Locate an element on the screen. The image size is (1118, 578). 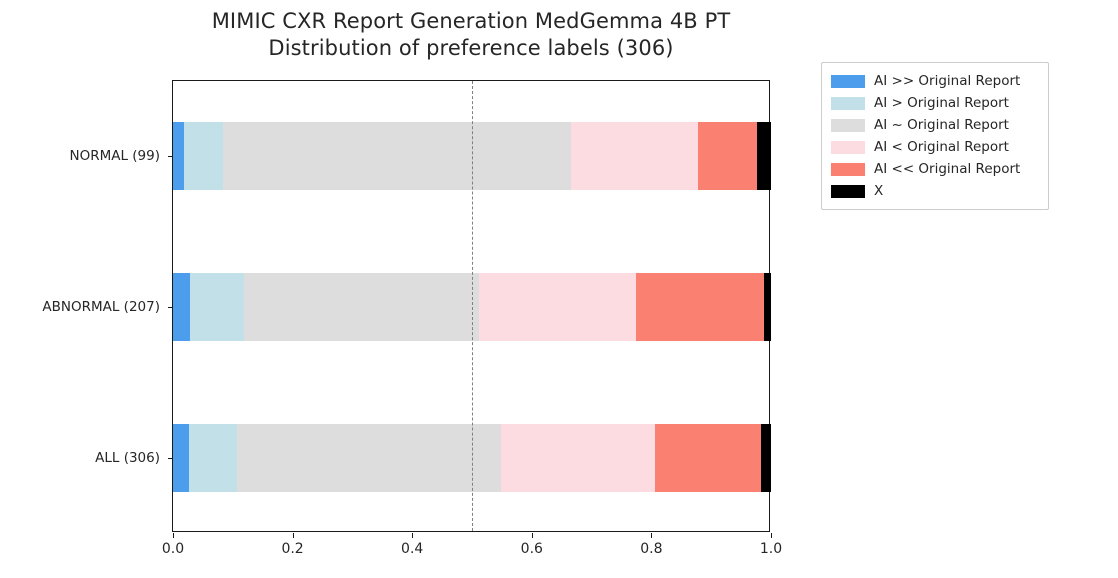
y-tick-label: ABNORMAL (207) is located at coordinates (101, 307).